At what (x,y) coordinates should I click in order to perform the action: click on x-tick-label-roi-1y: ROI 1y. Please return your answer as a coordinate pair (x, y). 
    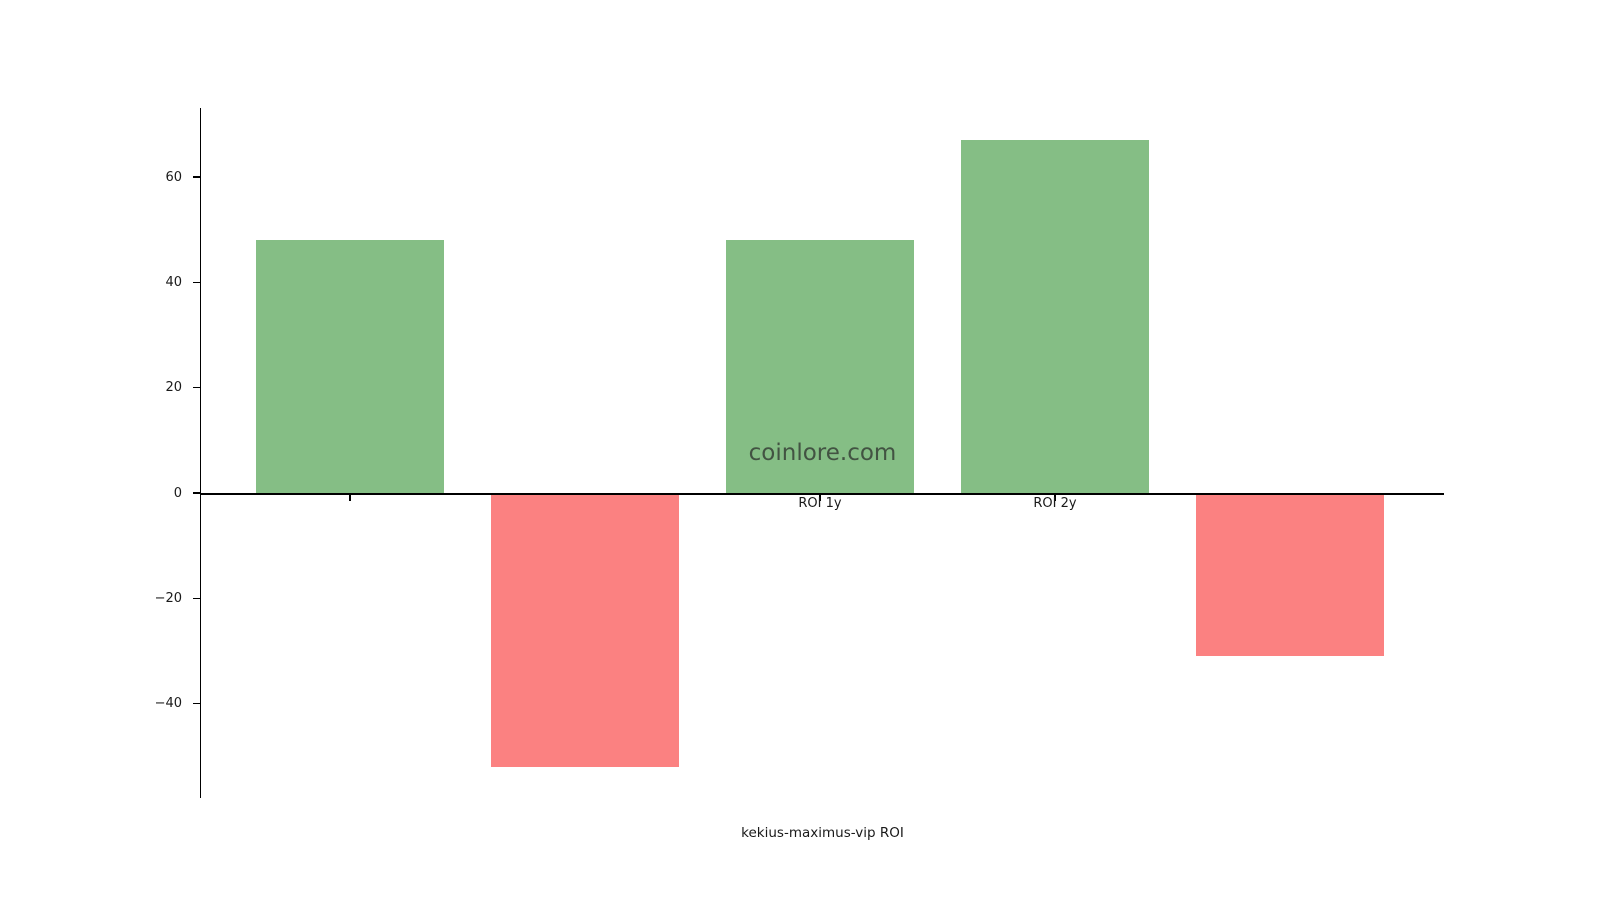
    Looking at the image, I should click on (820, 503).